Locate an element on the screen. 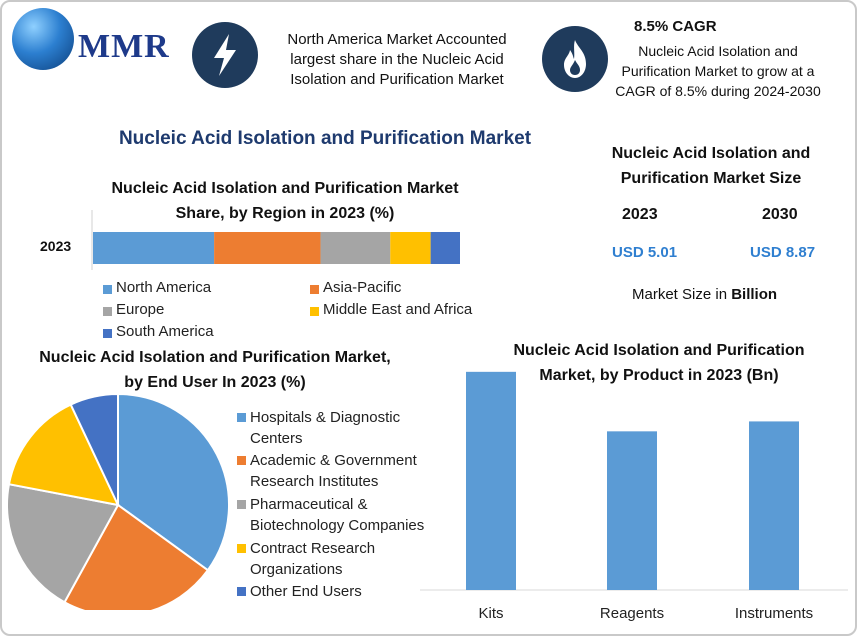 The width and height of the screenshot is (857, 636). enduser-legend-label-hospitals-and-diagnostic-centers: Hospitals & Diagnostic Centers is located at coordinates (325, 428).